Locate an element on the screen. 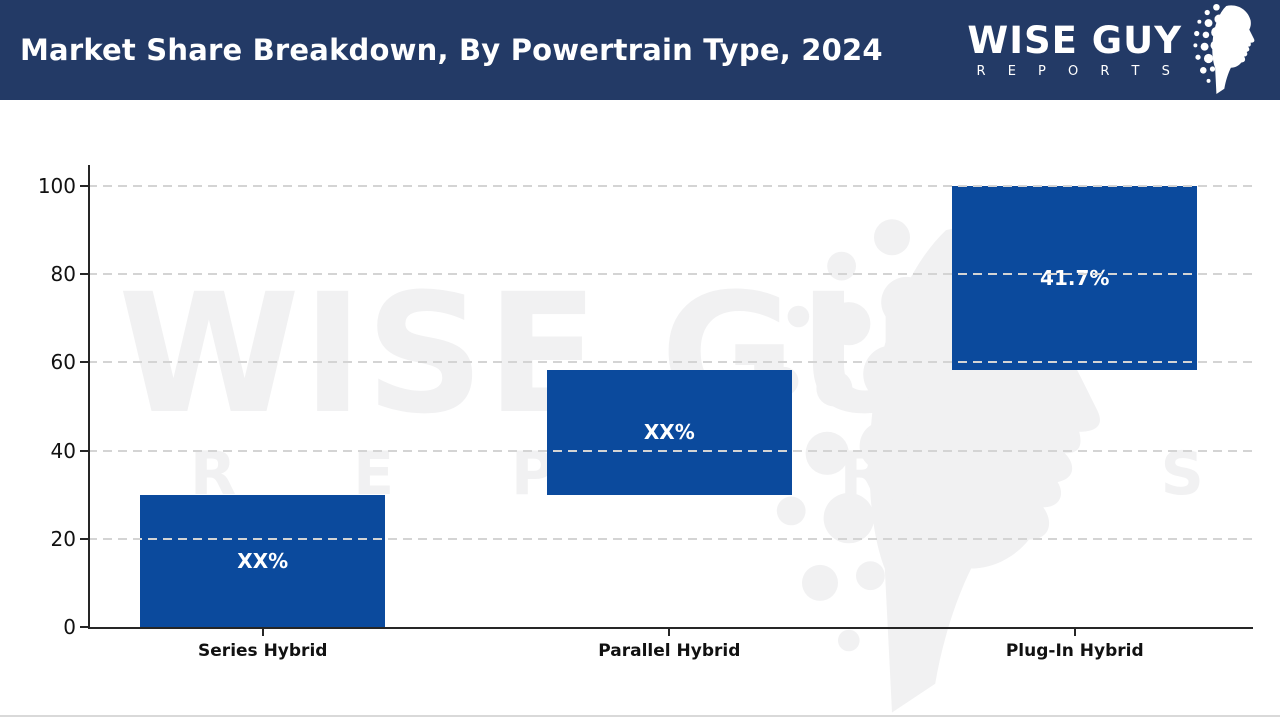 The width and height of the screenshot is (1280, 720). x-category-label: Parallel Hybrid is located at coordinates (669, 651).